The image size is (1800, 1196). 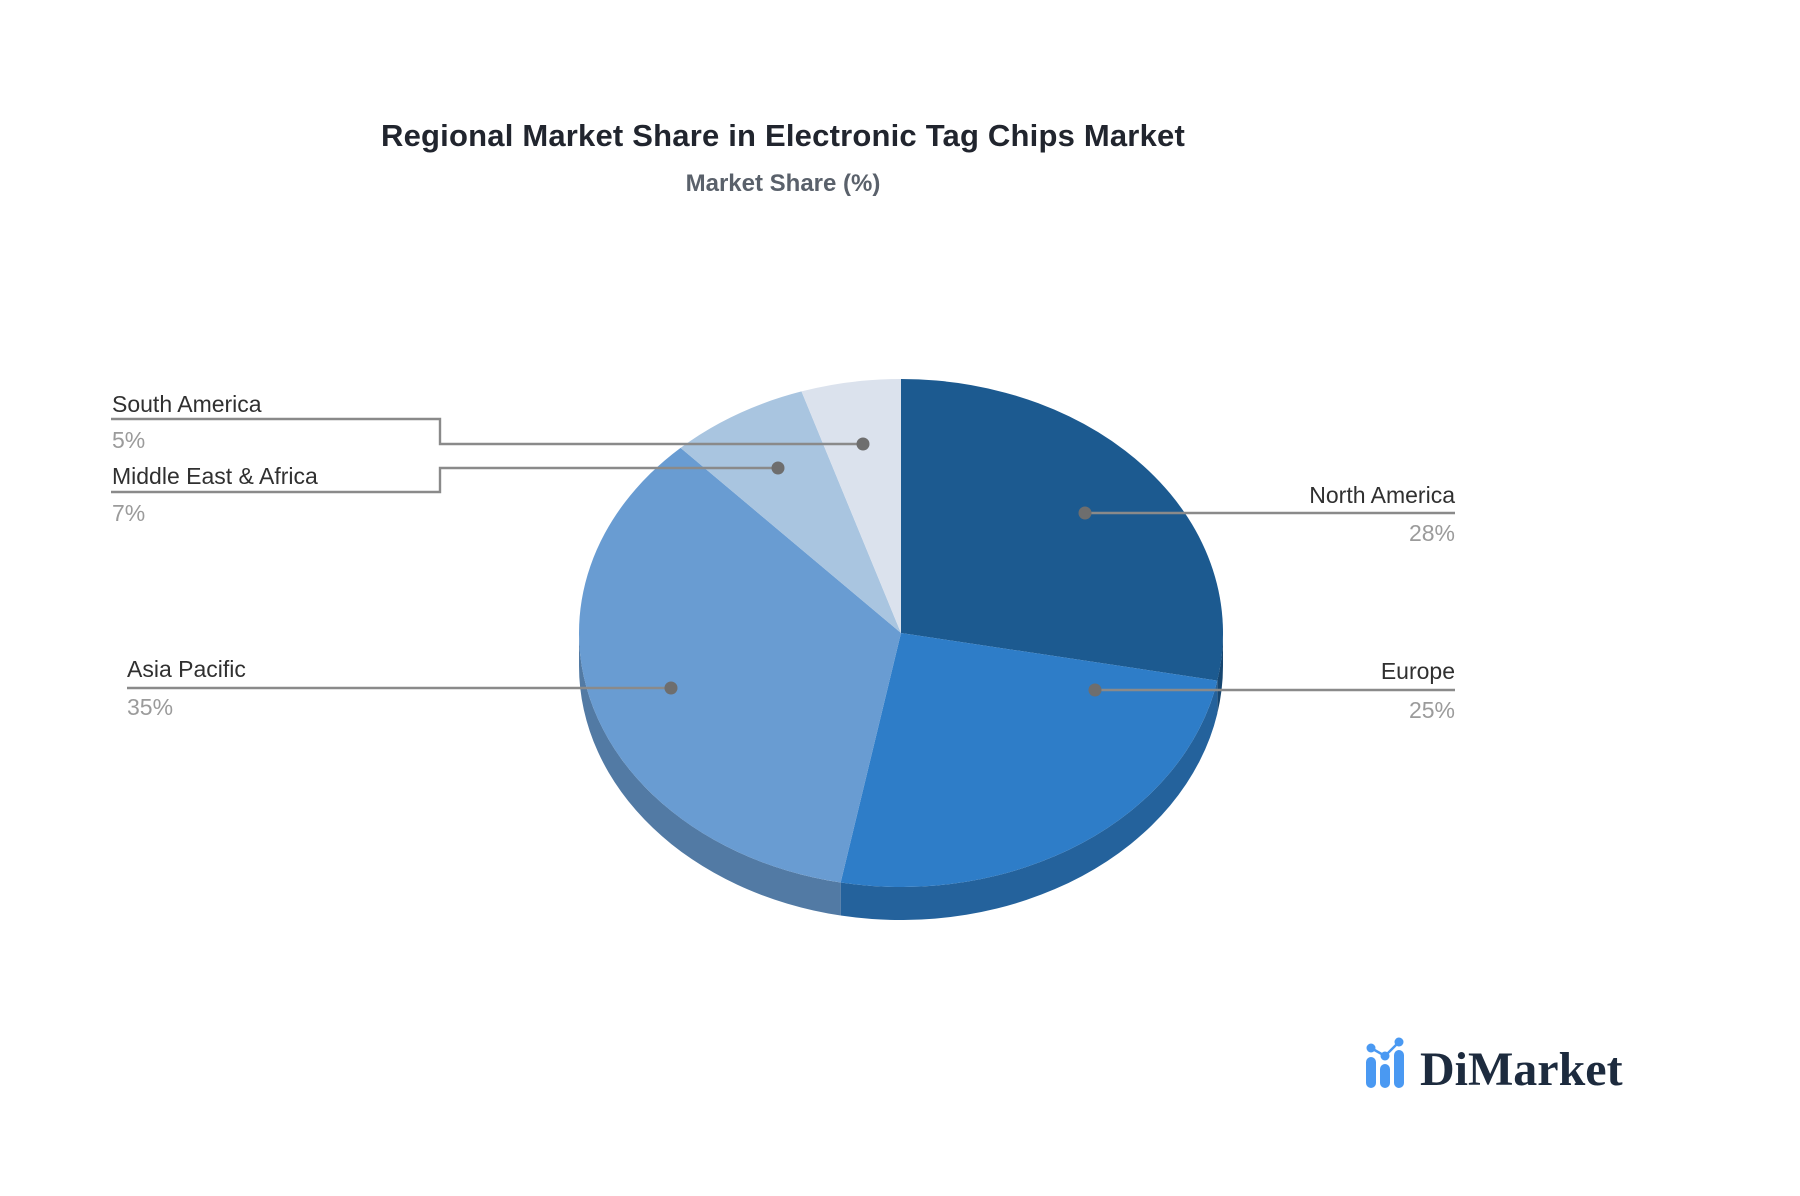 I want to click on callout-line-south-america, so click(x=487, y=431).